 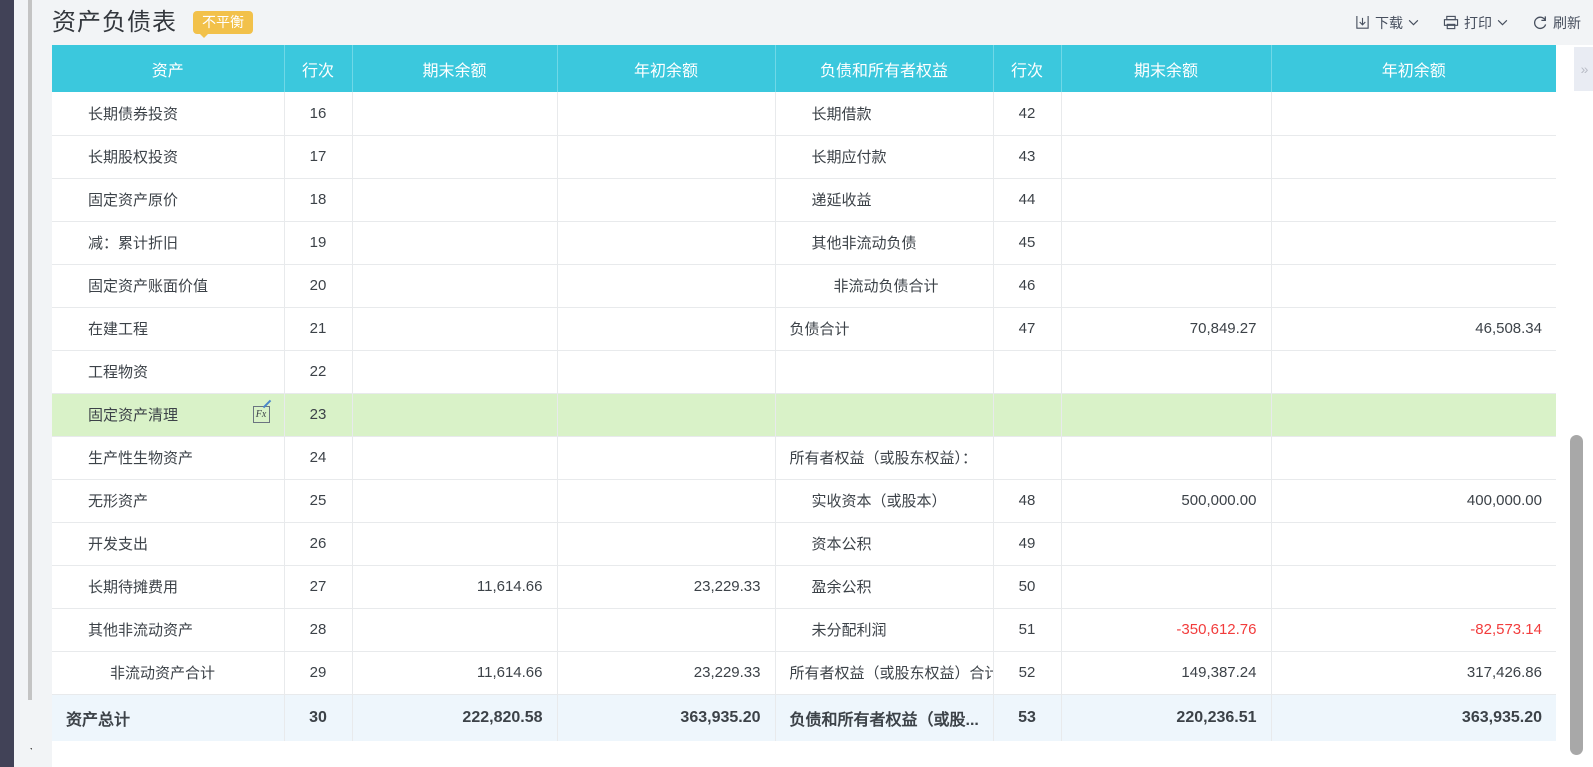 I want to click on liability-end-balance-cell: 500,000.00, so click(x=1166, y=501).